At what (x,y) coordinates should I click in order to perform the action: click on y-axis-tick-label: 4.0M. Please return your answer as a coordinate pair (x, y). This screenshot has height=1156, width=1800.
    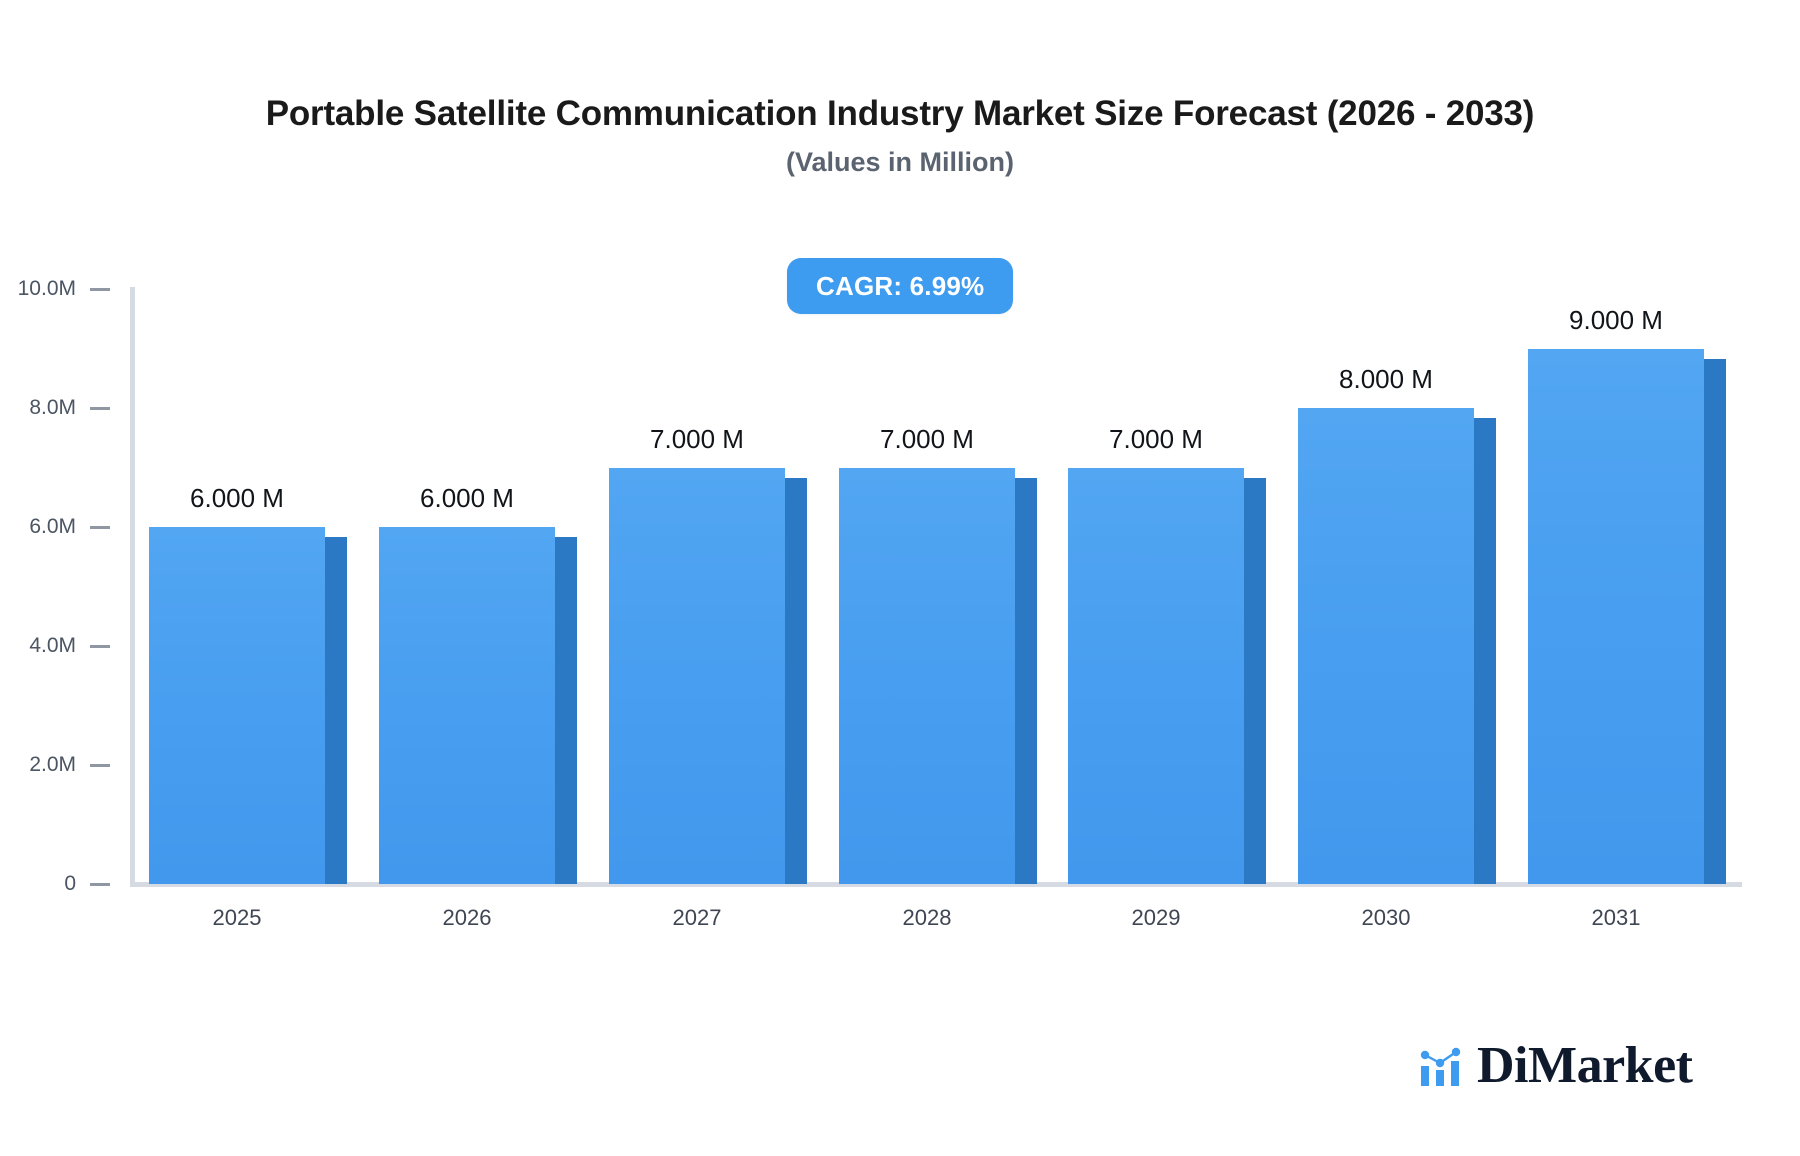
    Looking at the image, I should click on (52, 645).